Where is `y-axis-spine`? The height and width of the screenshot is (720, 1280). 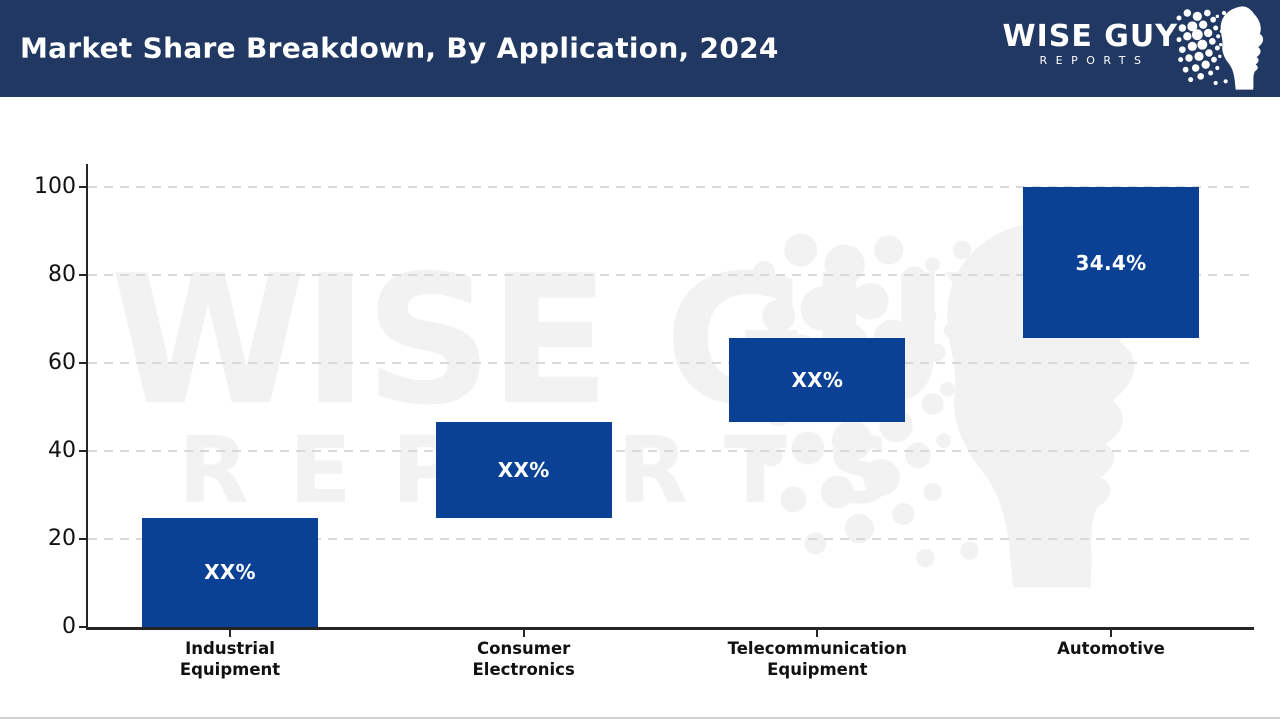 y-axis-spine is located at coordinates (87, 397).